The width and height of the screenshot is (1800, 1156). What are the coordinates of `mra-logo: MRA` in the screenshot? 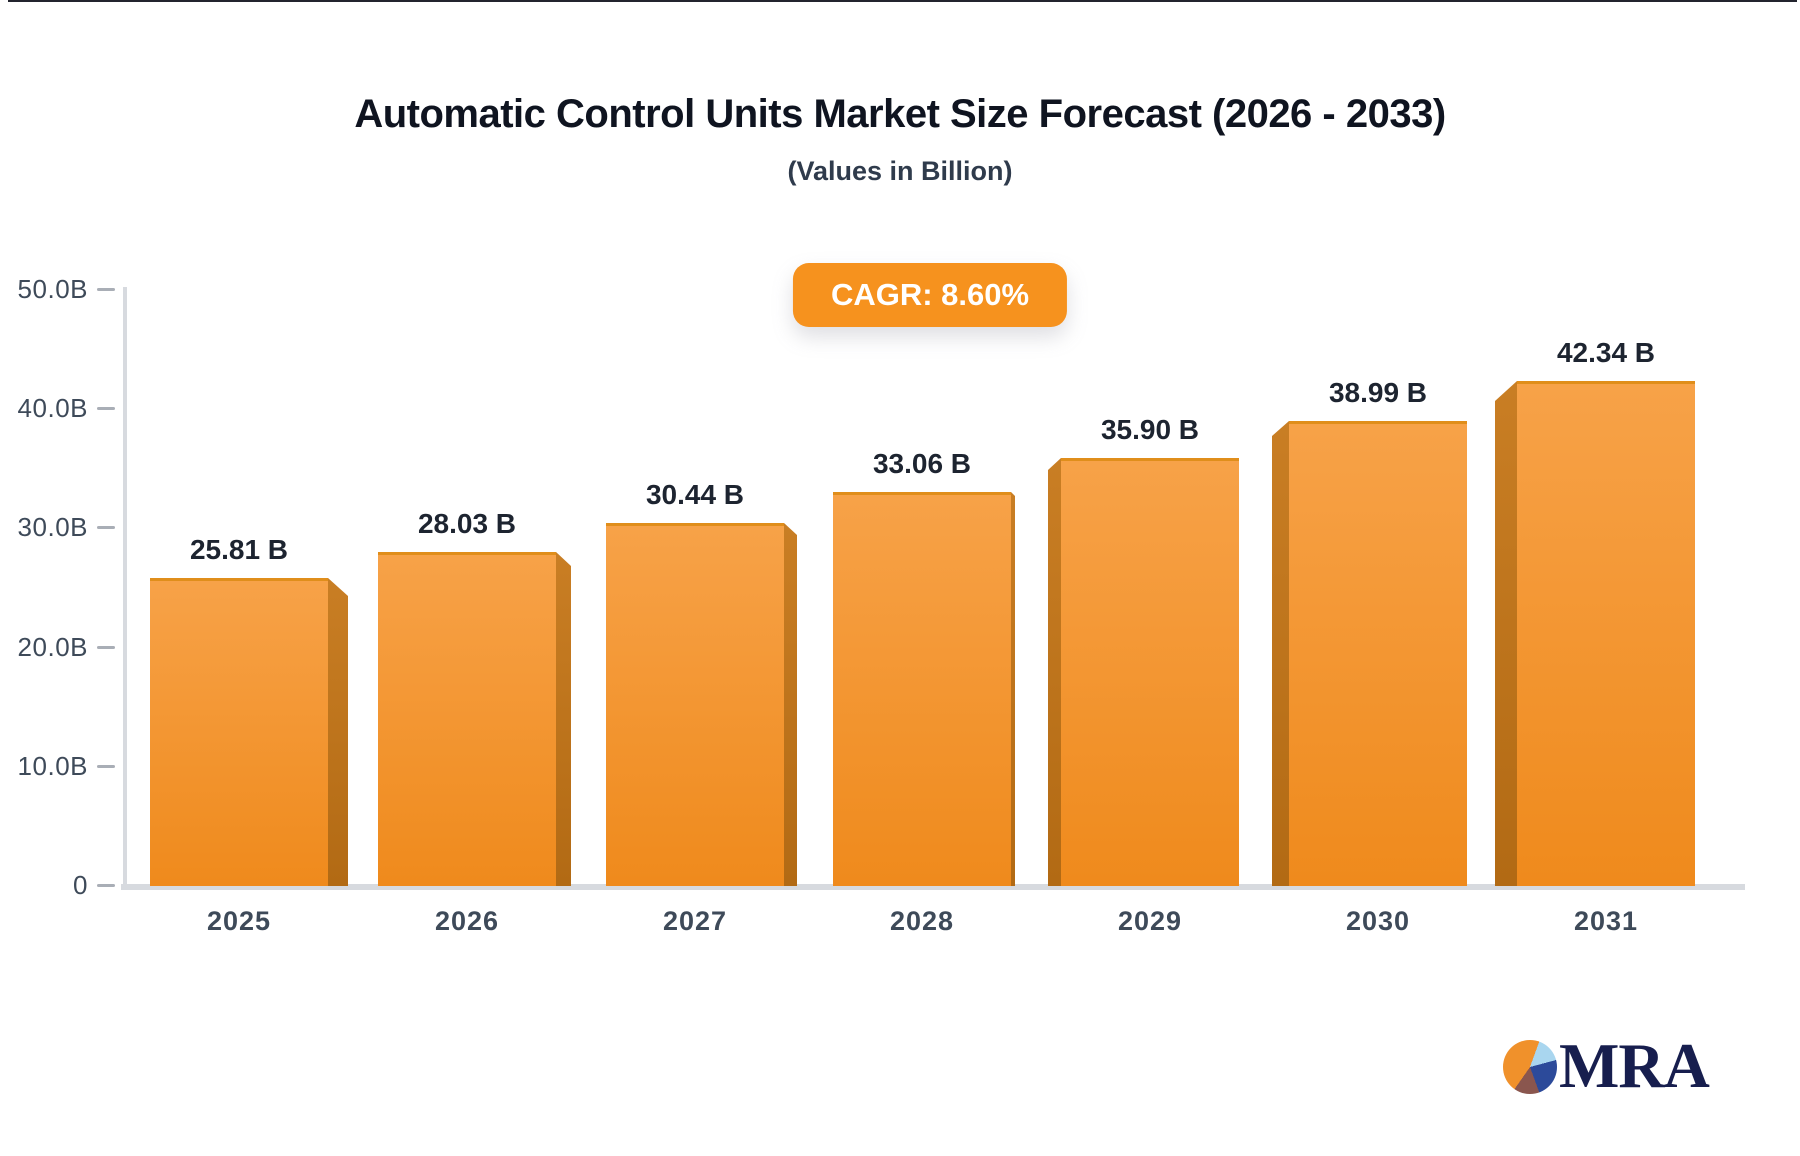 It's located at (1610, 1070).